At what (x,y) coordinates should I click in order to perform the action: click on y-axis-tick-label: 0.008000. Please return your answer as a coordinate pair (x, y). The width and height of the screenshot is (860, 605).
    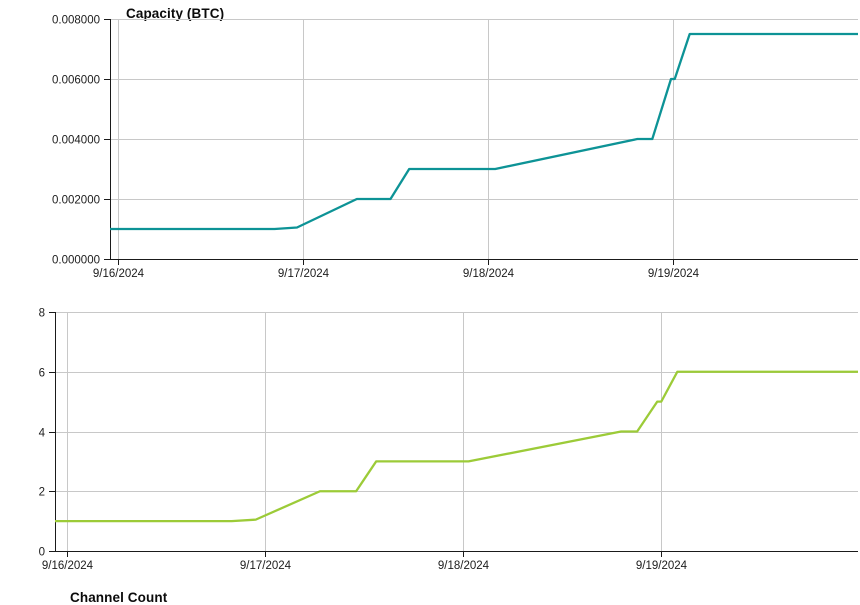
    Looking at the image, I should click on (76, 21).